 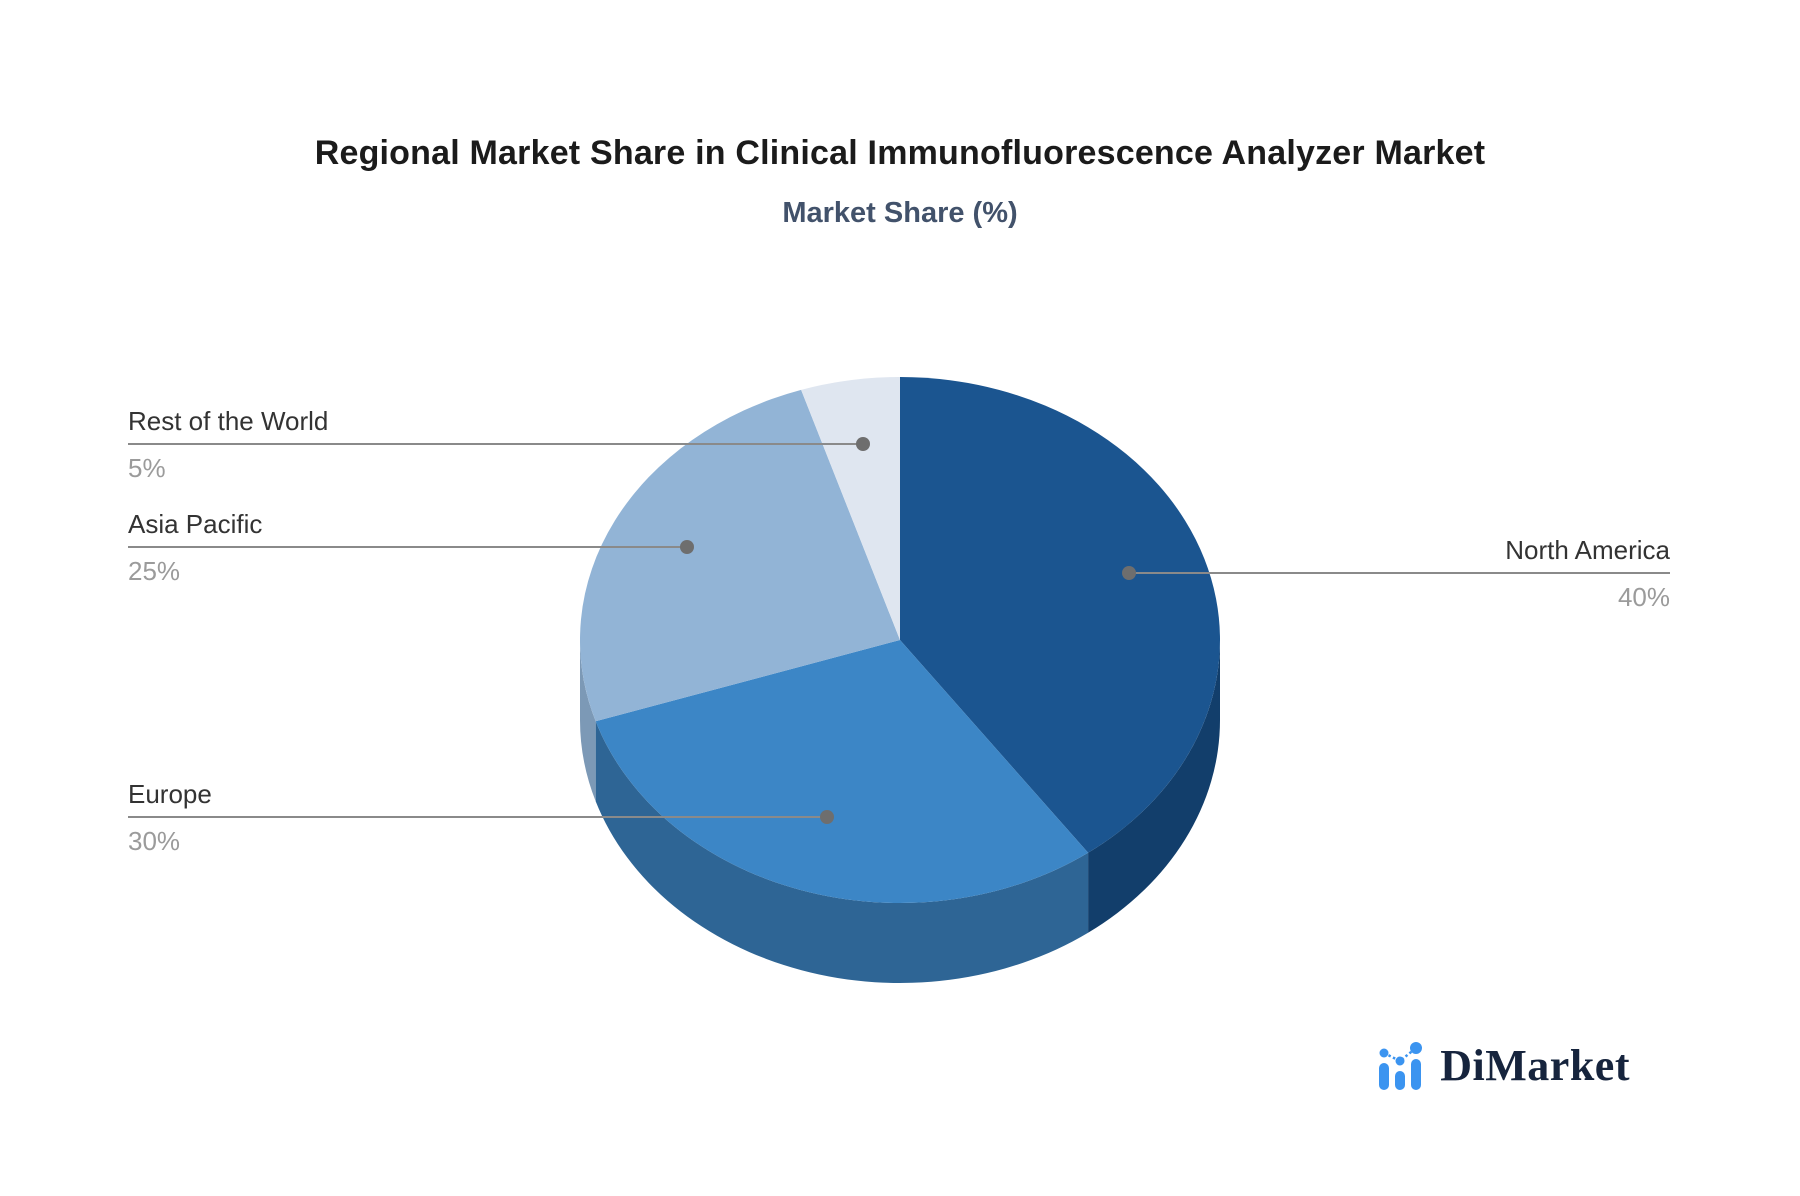 I want to click on pie-slice-side-north-america, so click(x=1154, y=786).